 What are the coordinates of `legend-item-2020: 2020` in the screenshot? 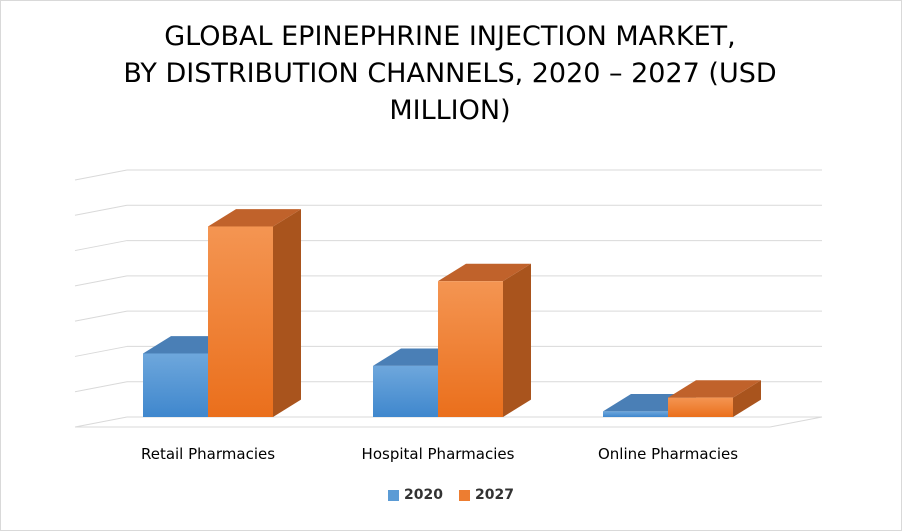 It's located at (415, 495).